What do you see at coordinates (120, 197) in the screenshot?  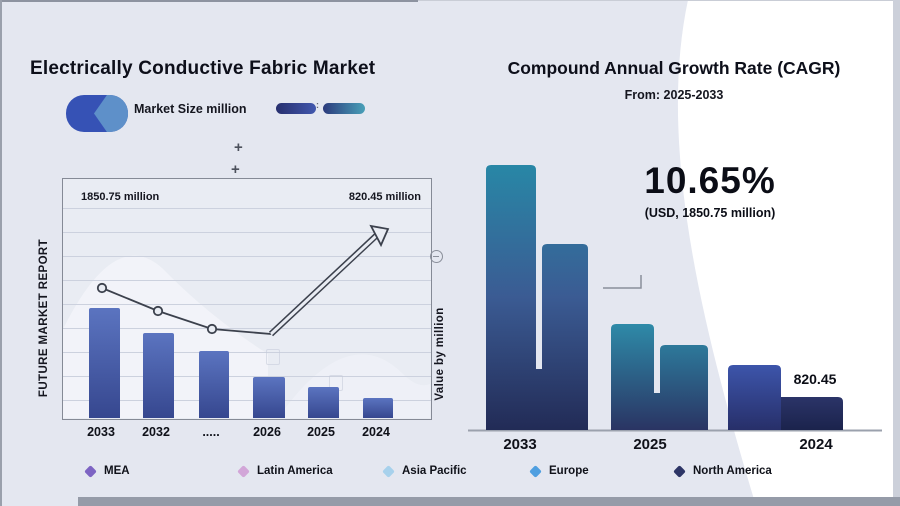 I see `max-annotation: 1850.75 million` at bounding box center [120, 197].